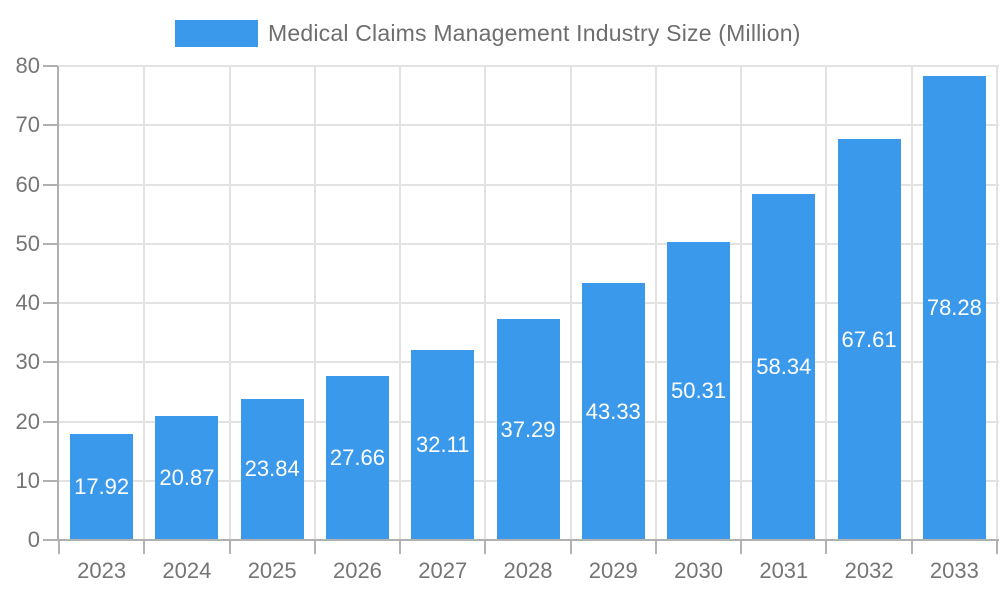  I want to click on x-tick-label: 2029, so click(613, 570).